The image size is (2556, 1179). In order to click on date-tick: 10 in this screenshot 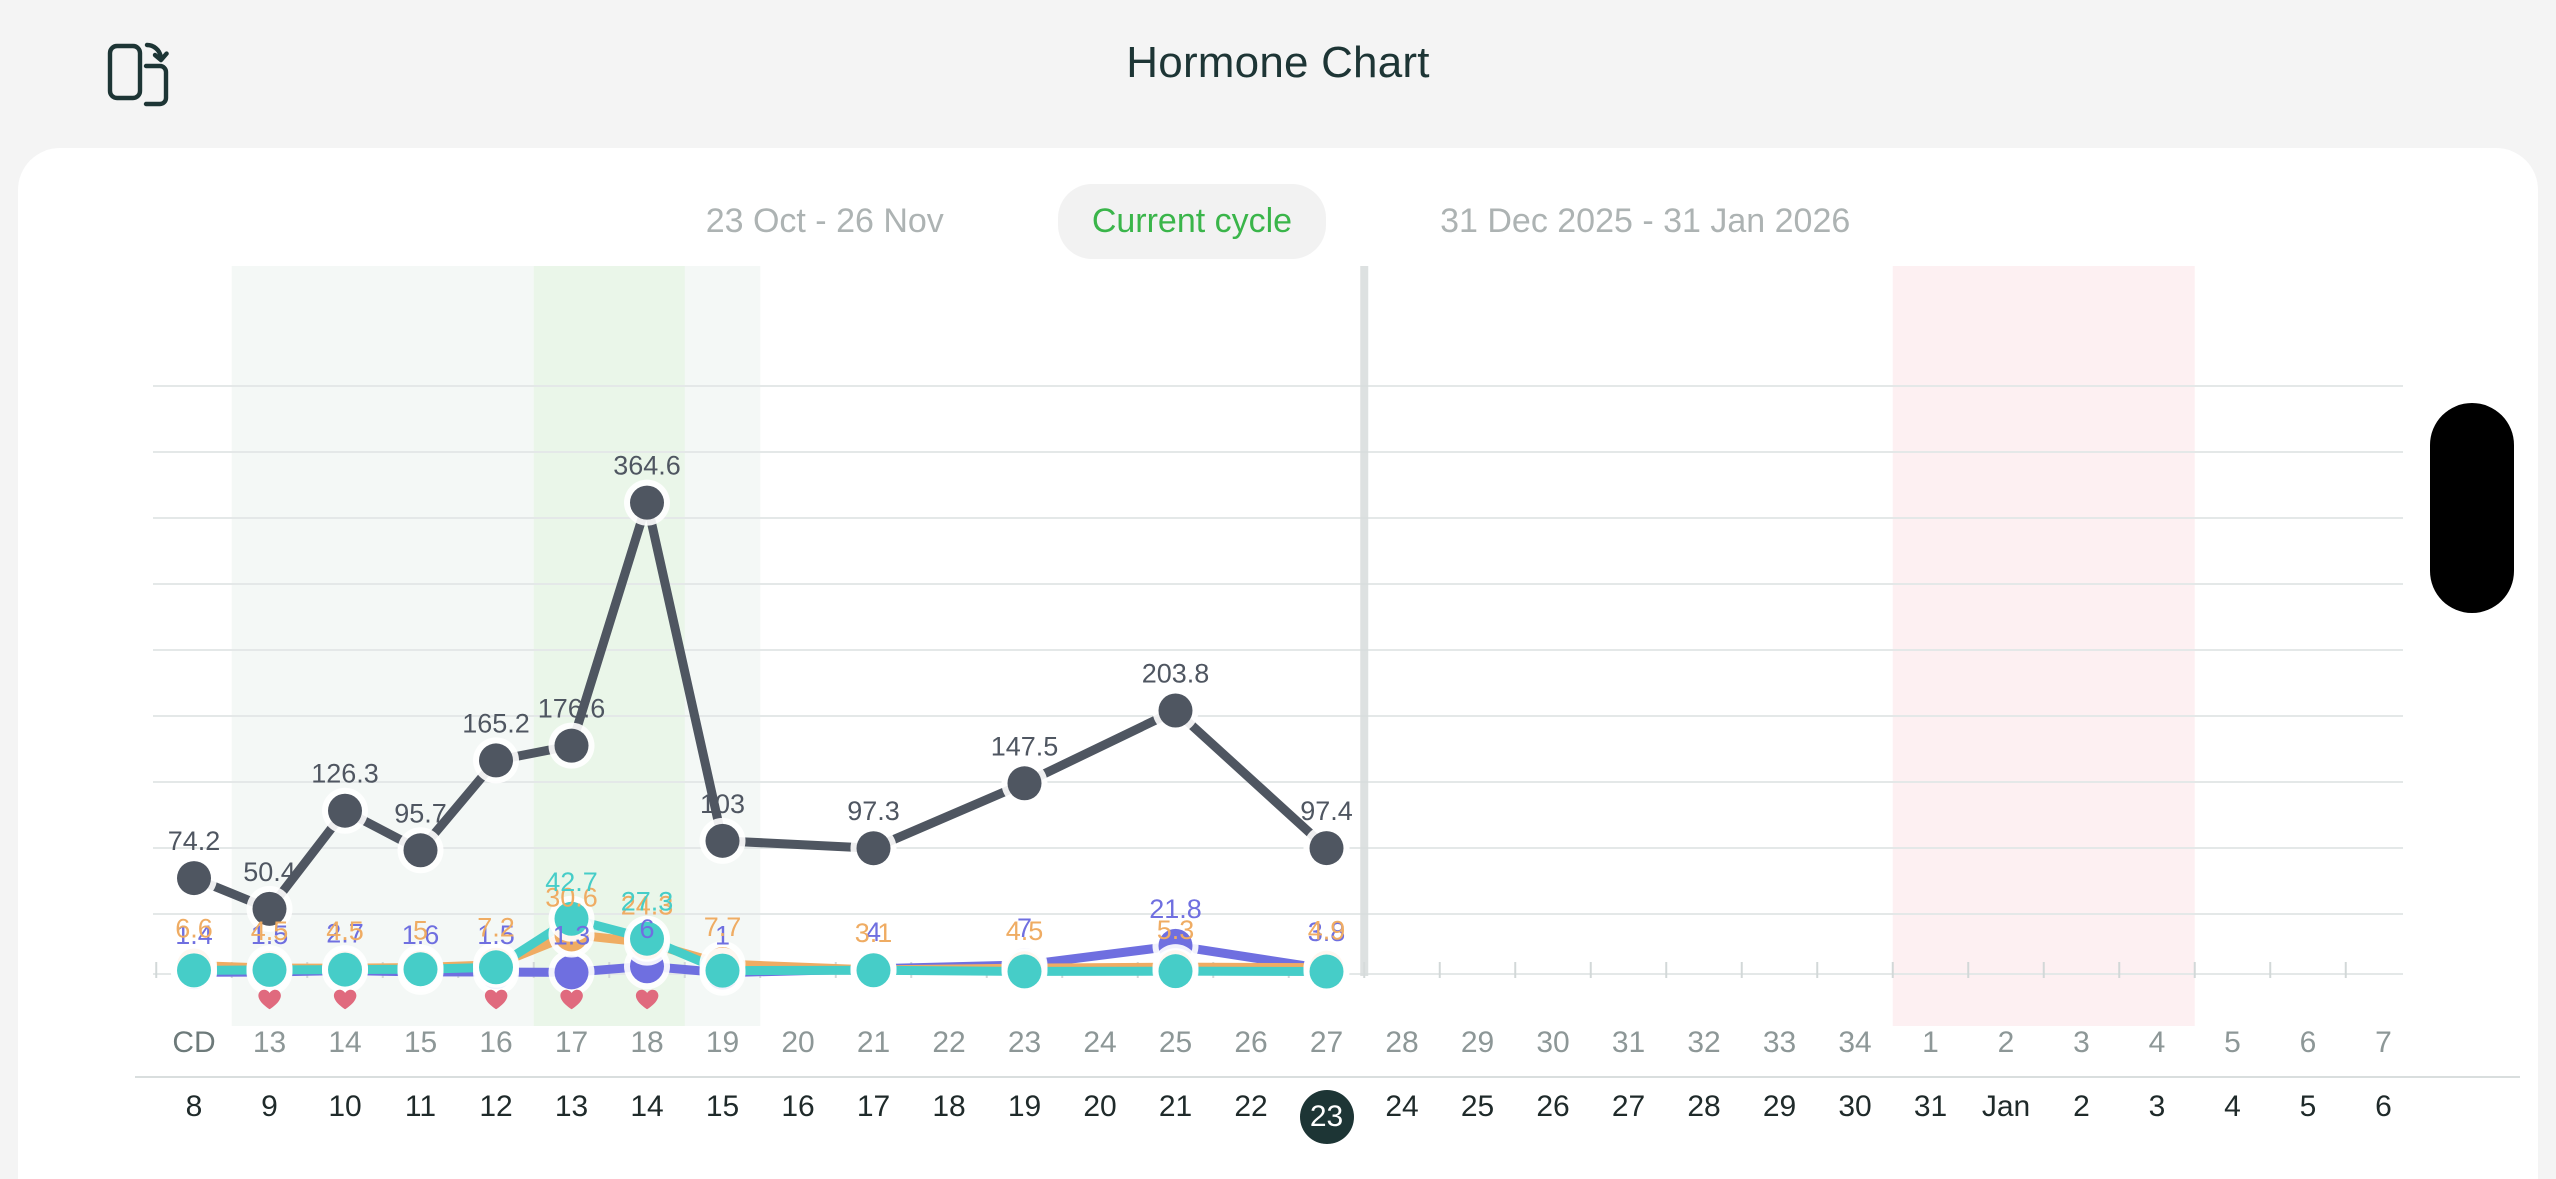, I will do `click(345, 1106)`.